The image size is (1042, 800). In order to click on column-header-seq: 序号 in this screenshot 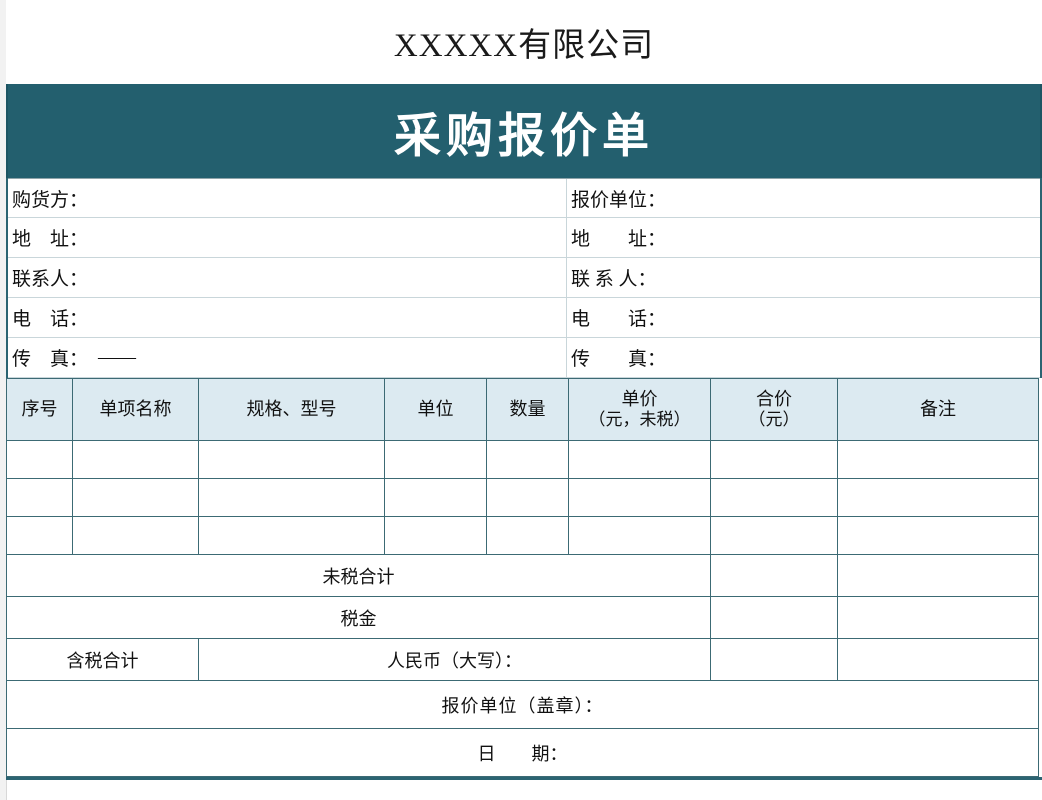, I will do `click(39, 409)`.